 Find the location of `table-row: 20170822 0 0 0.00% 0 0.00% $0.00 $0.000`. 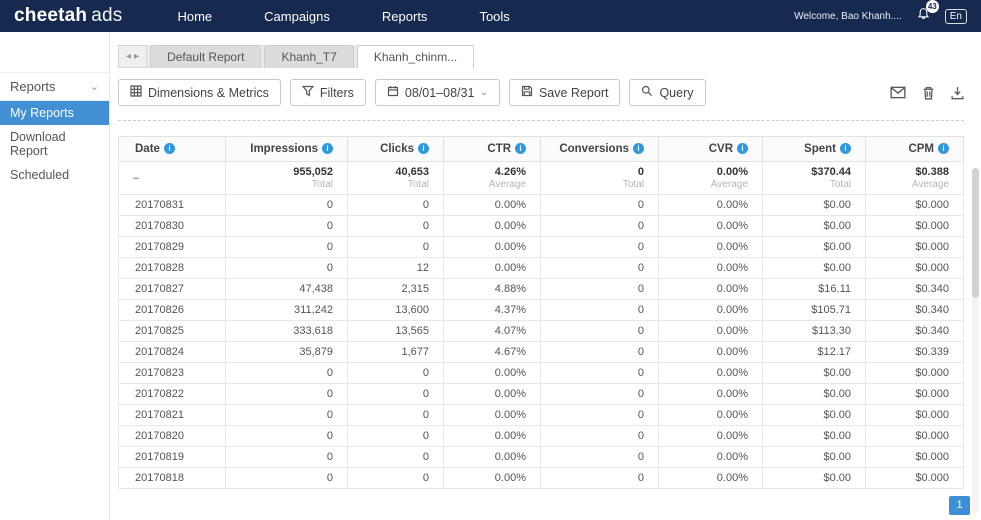

table-row: 20170822 0 0 0.00% 0 0.00% $0.00 $0.000 is located at coordinates (541, 394).